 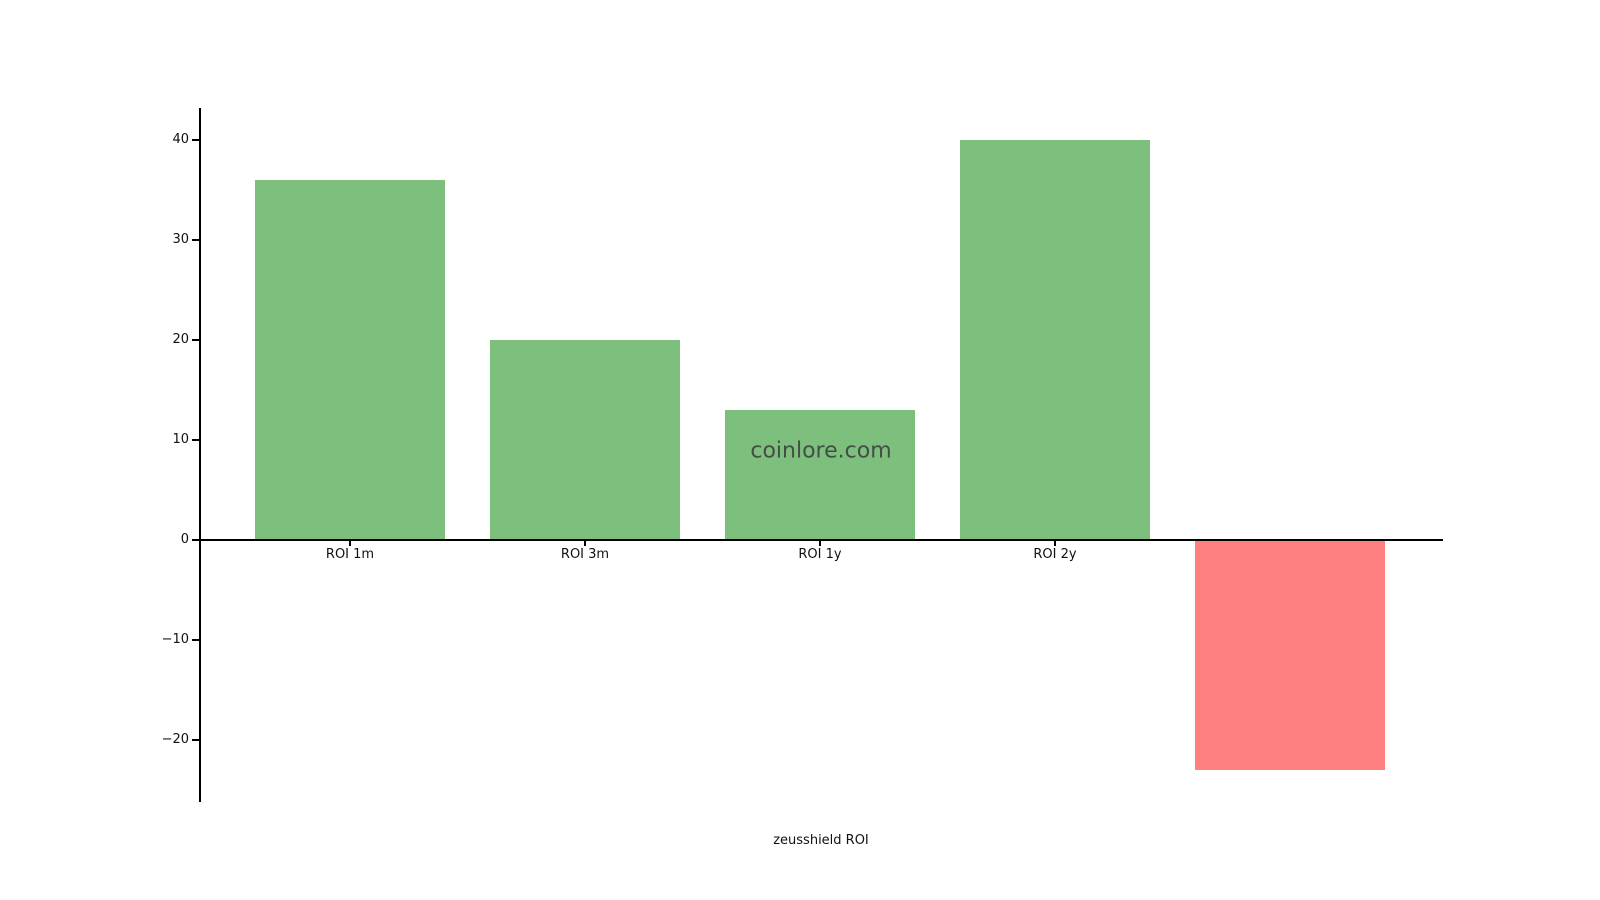 I want to click on y-axis-spine, so click(x=200, y=455).